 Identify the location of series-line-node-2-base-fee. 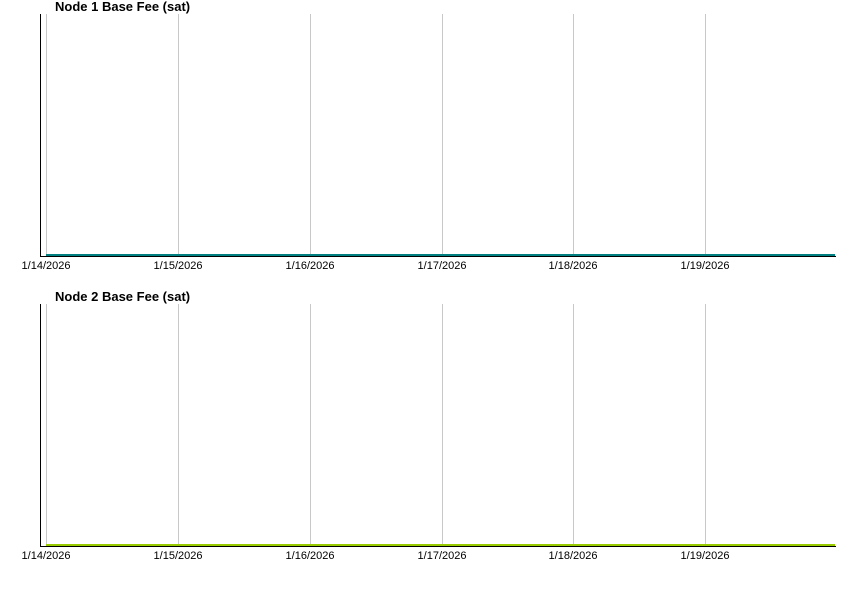
(440, 545).